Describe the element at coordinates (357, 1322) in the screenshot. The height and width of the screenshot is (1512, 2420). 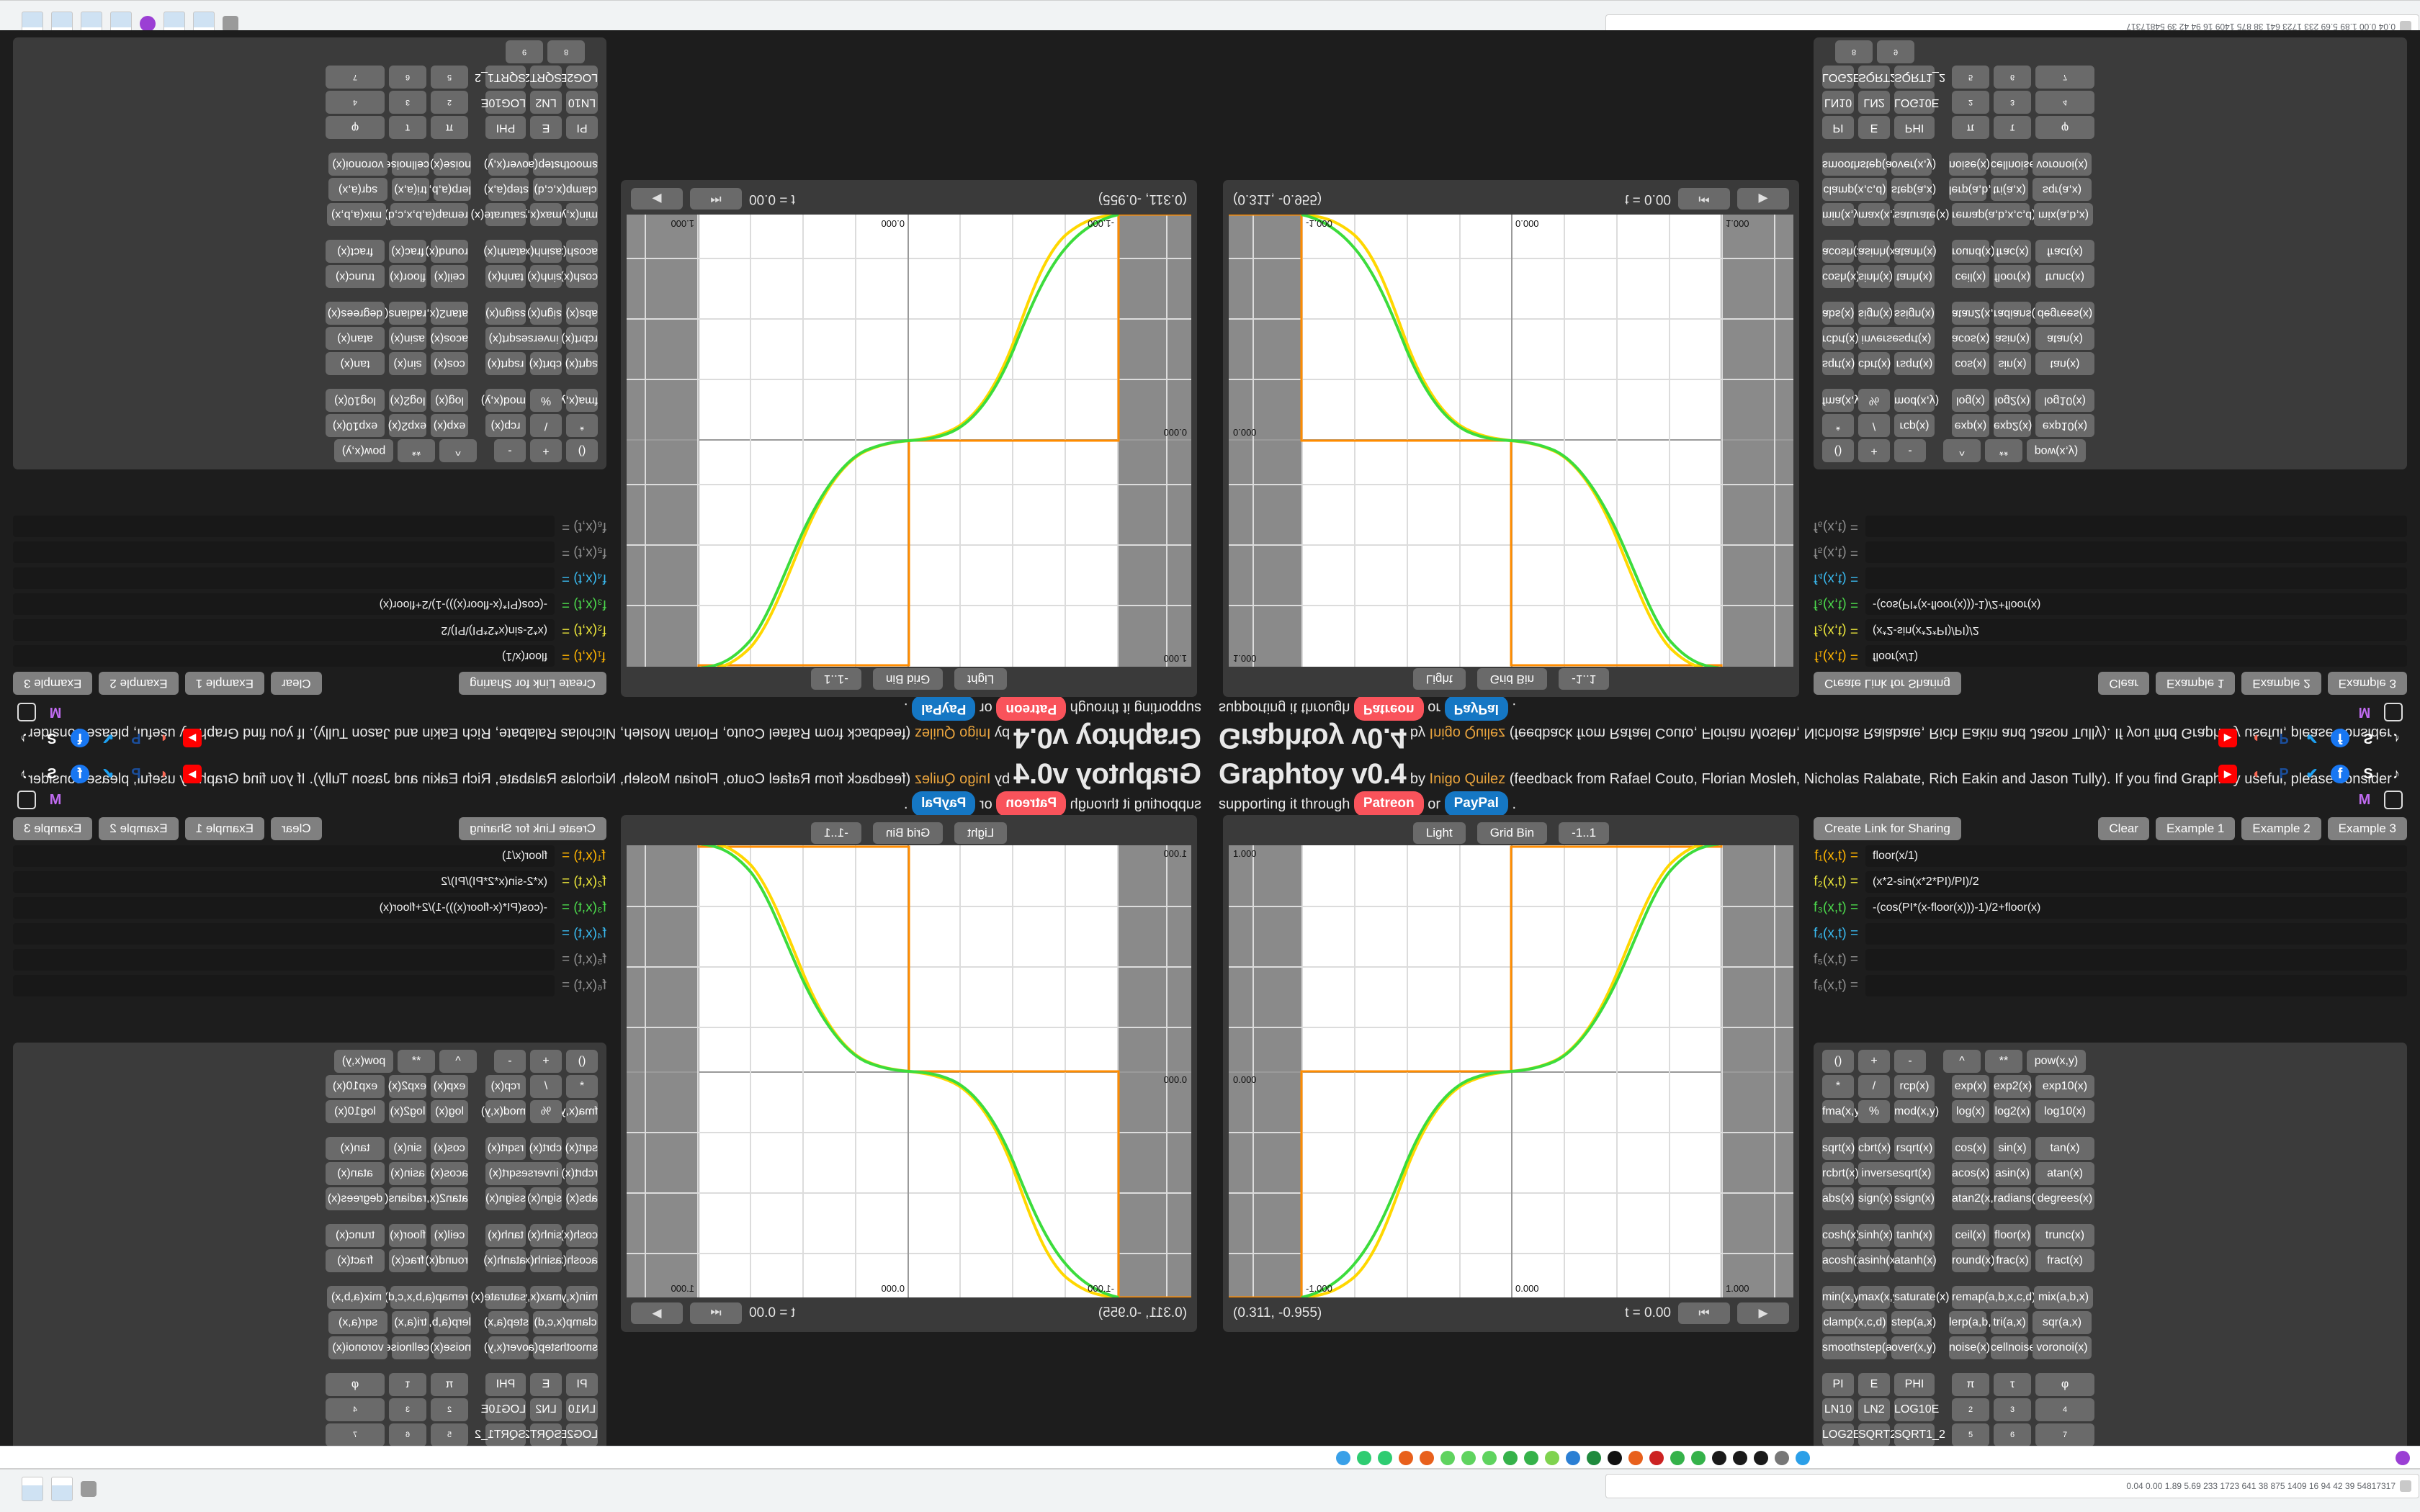
I see `keypad-button-sqr-a-x-: sqr(a,x)` at that location.